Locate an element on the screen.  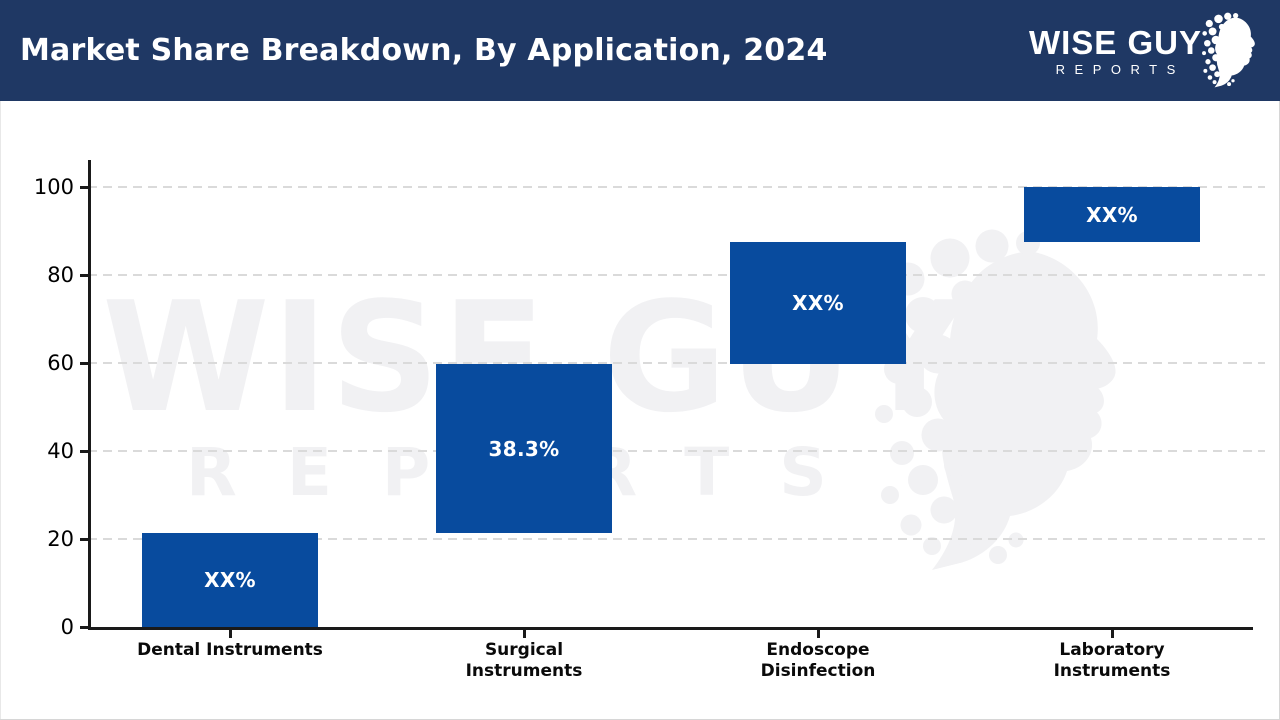
brand-logo: WISE GUY REPORTS is located at coordinates (1147, 50).